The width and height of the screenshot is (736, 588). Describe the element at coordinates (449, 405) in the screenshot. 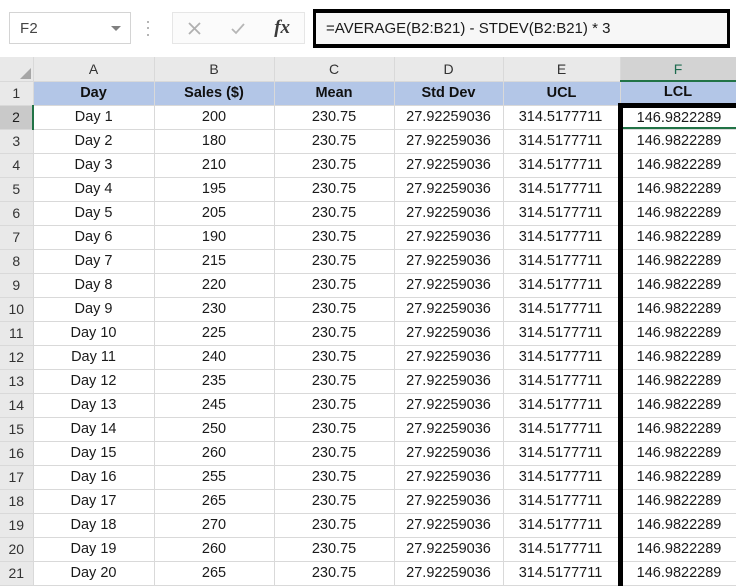

I see `cell-stddev-14: 27.92259036` at that location.